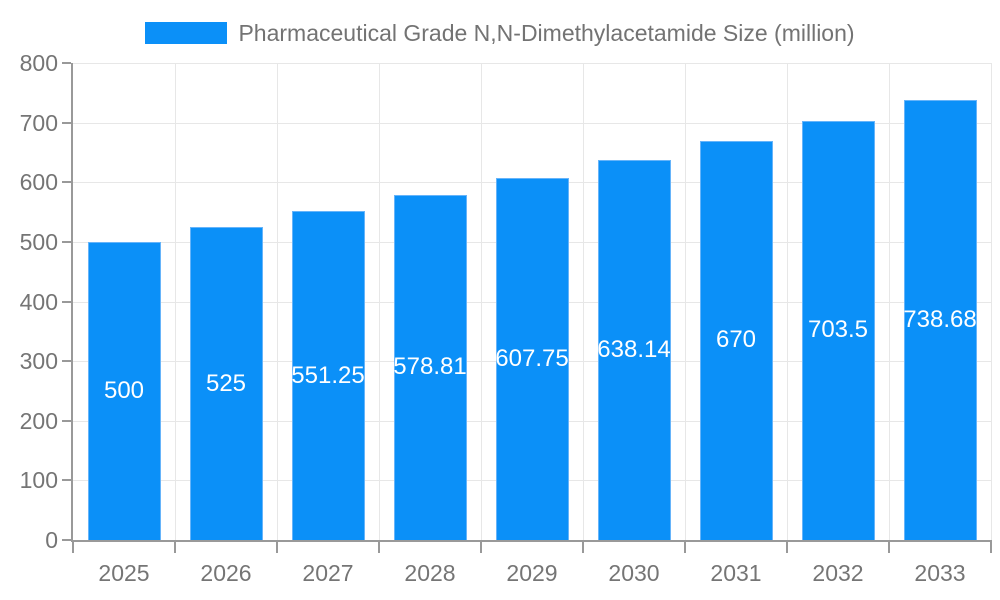 This screenshot has height=600, width=1000. I want to click on y-axis-tick-label: 0, so click(51, 540).